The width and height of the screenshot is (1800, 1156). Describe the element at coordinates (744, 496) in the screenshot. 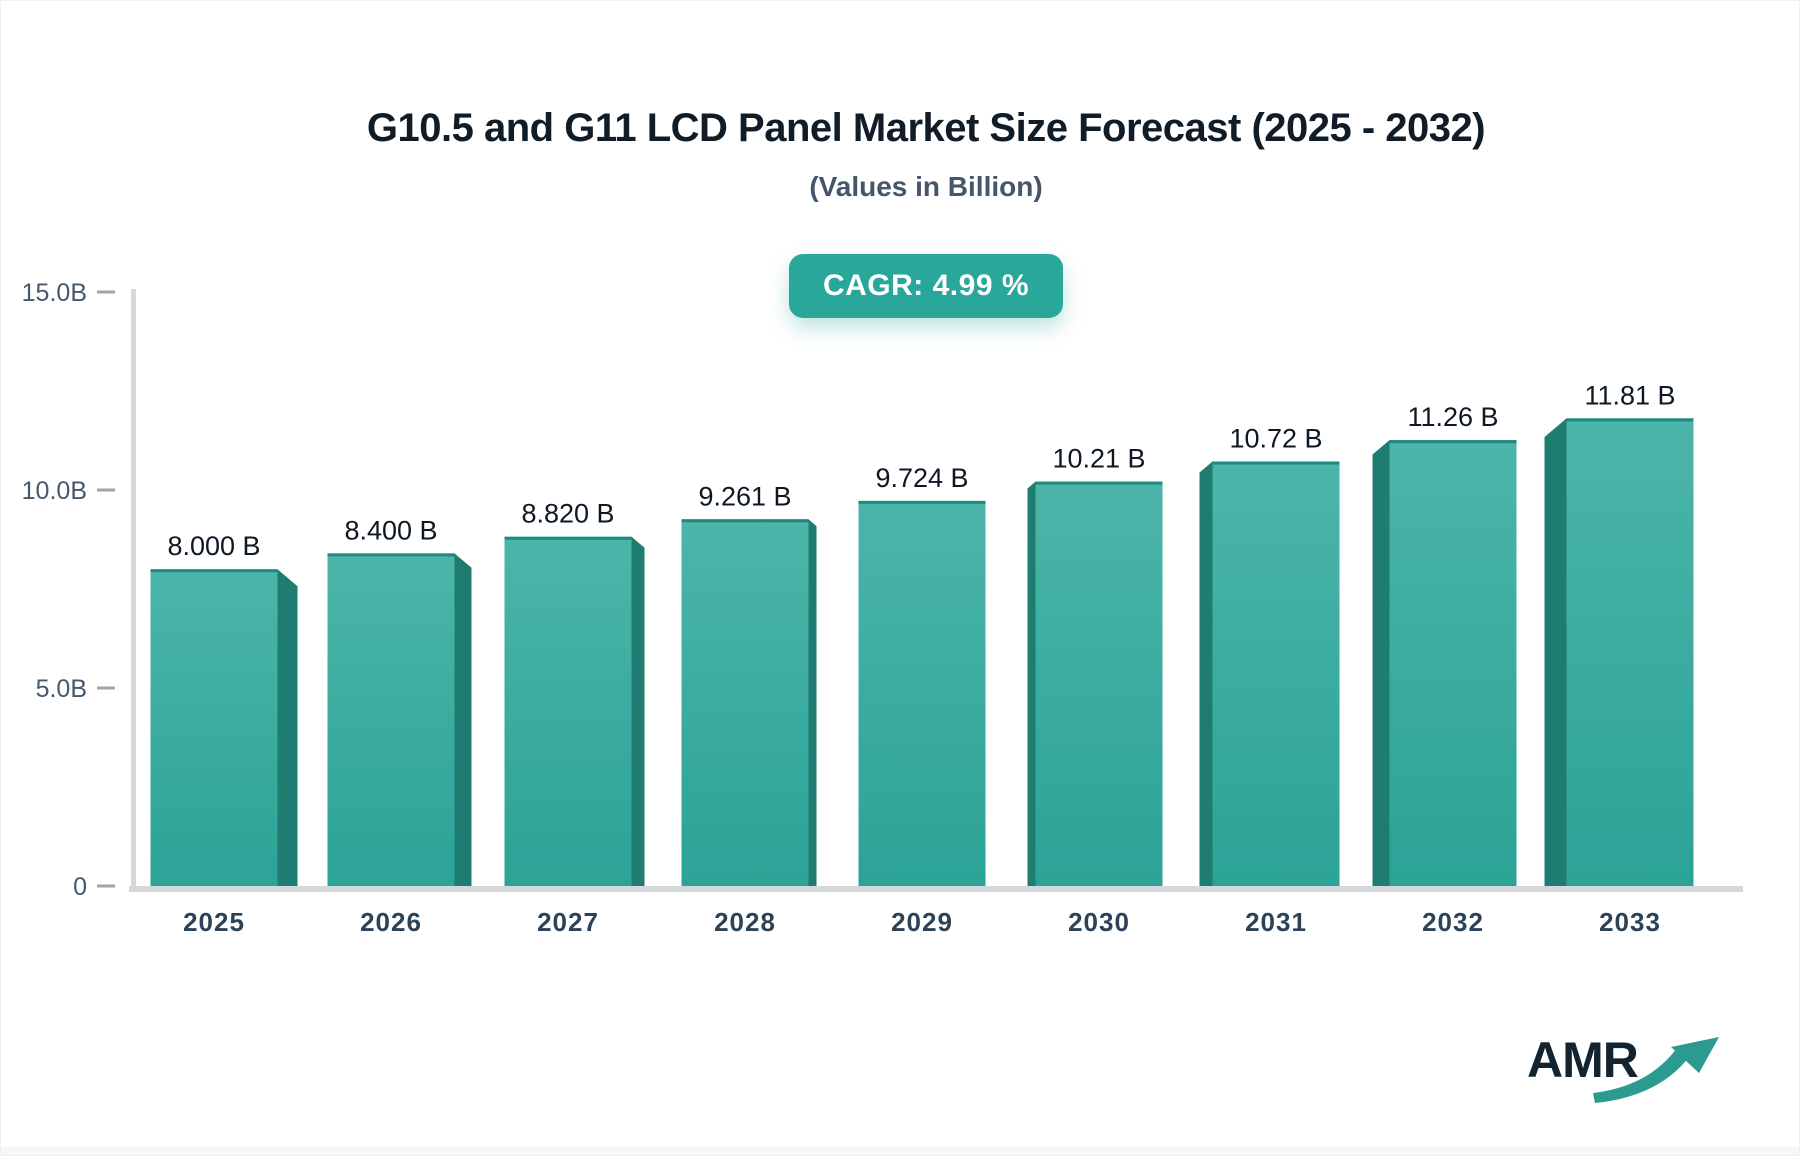

I see `bar-value-label: 9.261 B` at that location.